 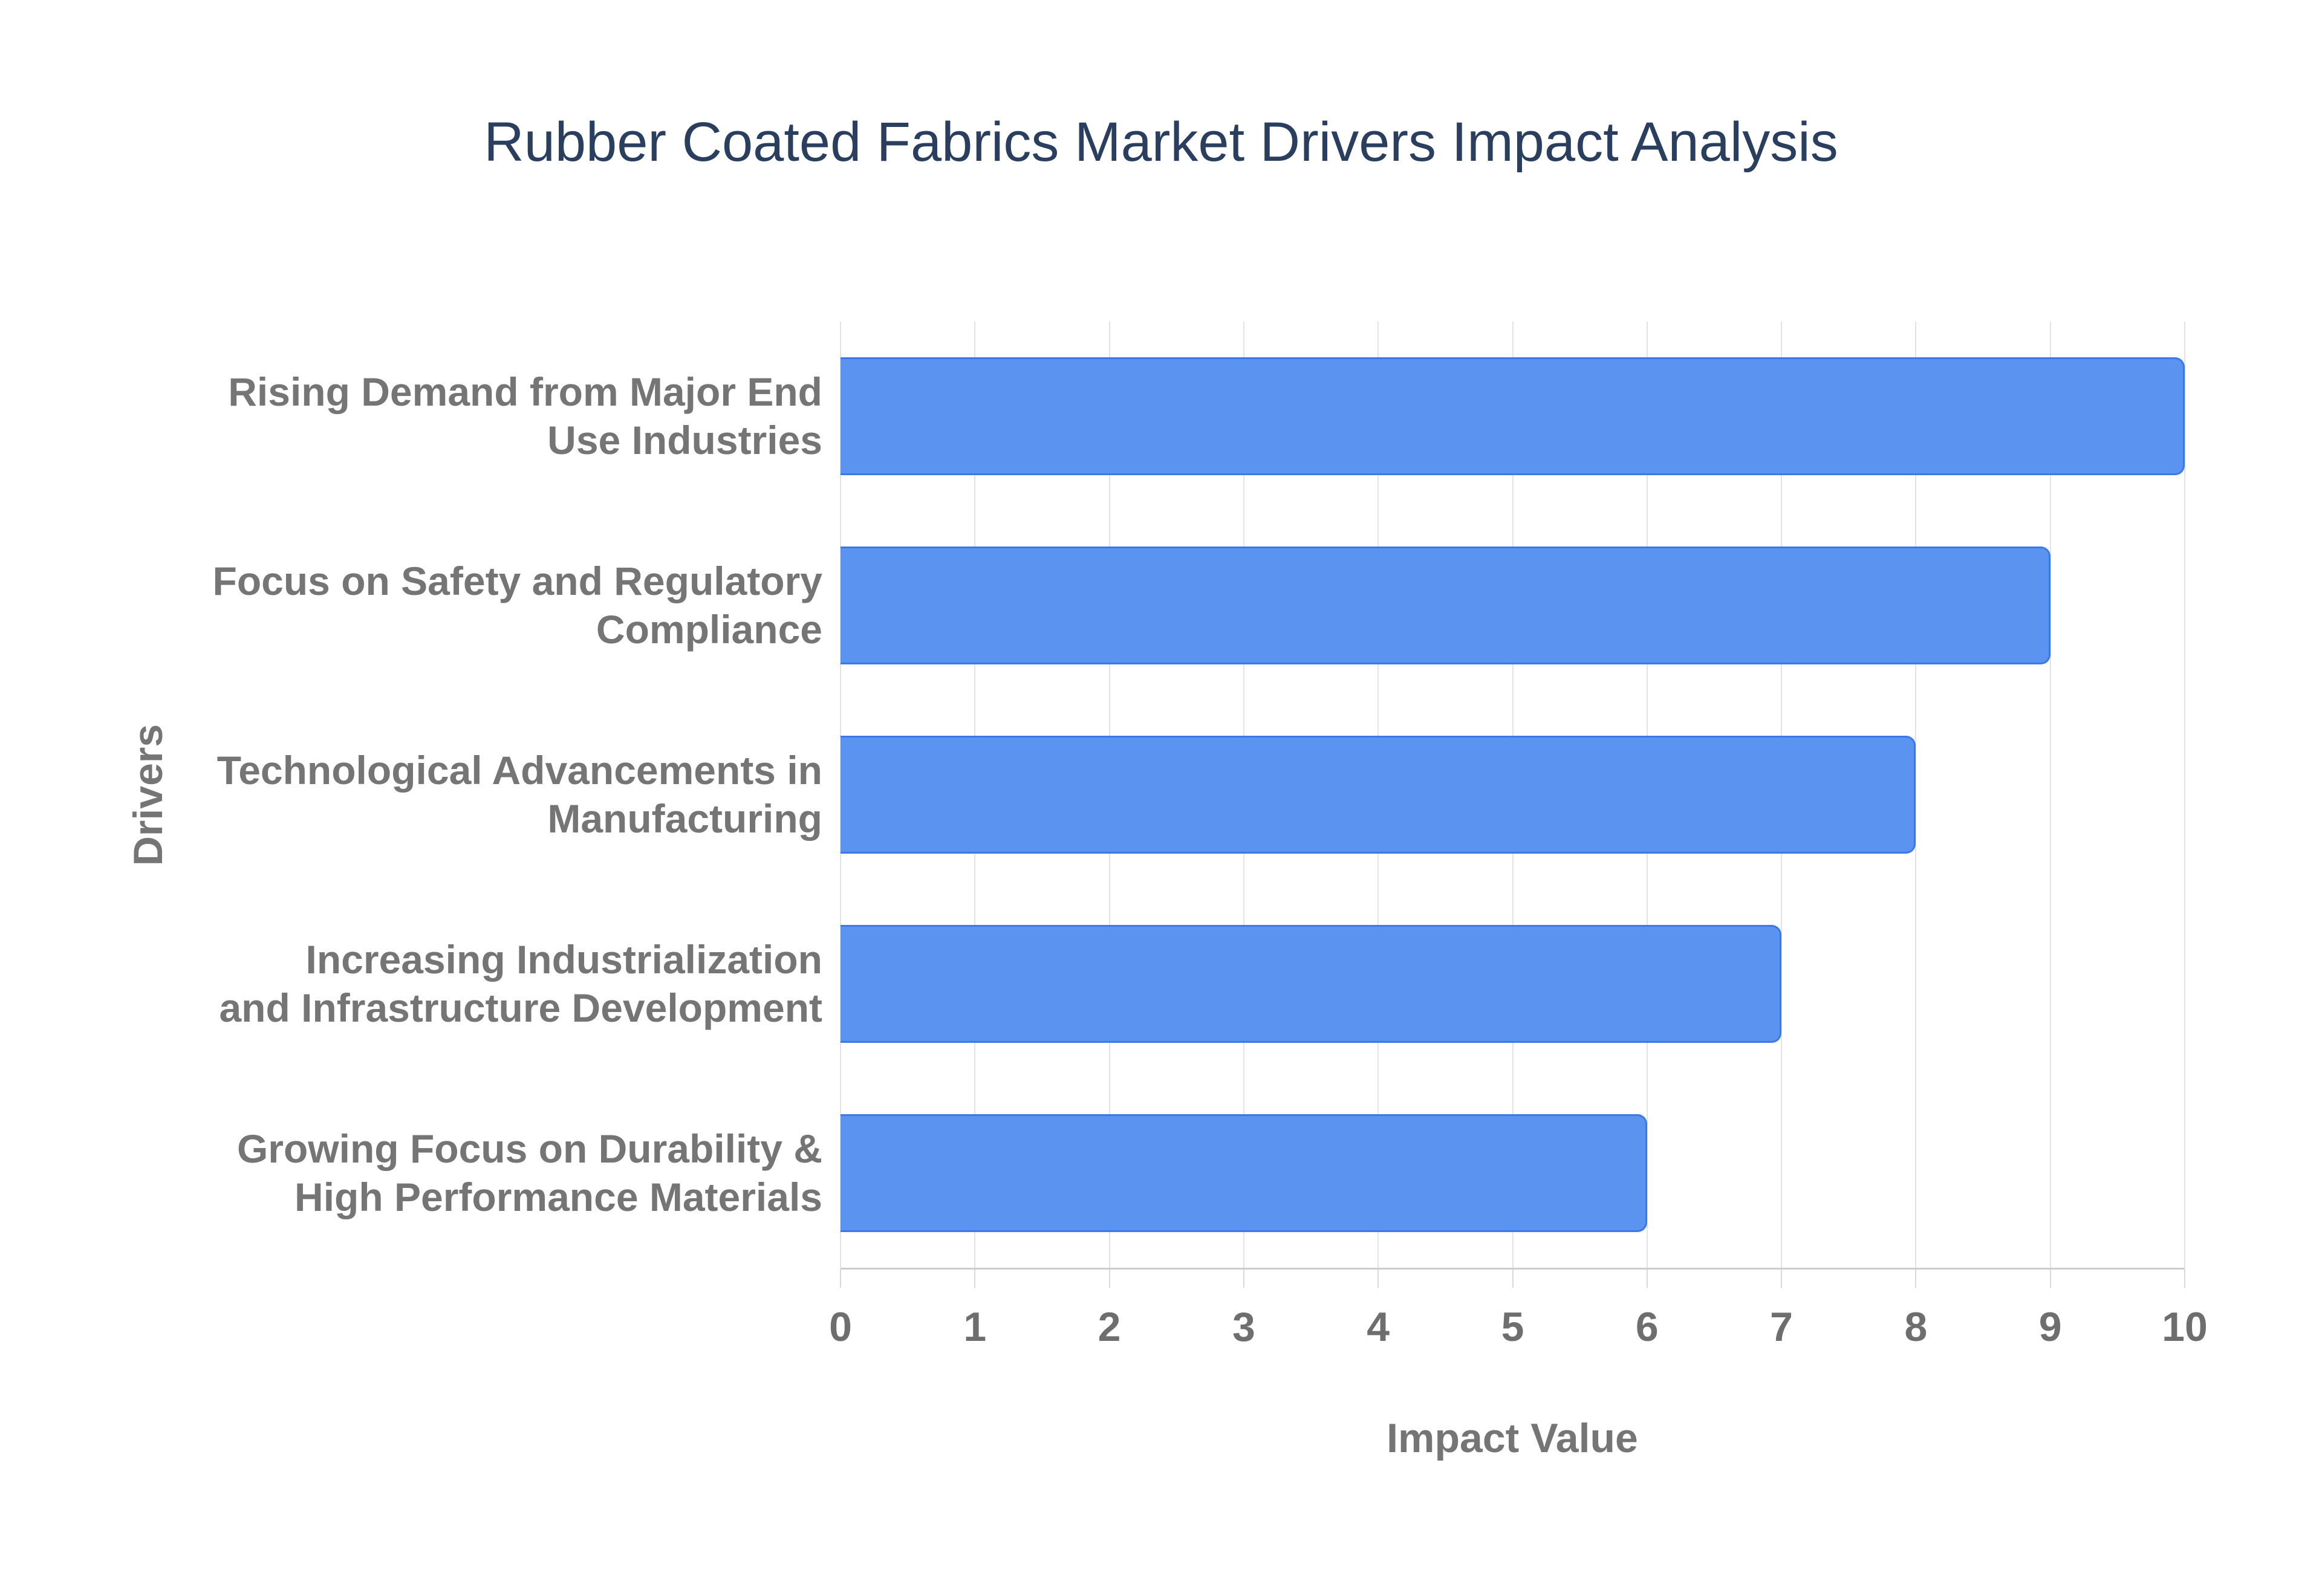 What do you see at coordinates (975, 1327) in the screenshot?
I see `x-tick-label: 1` at bounding box center [975, 1327].